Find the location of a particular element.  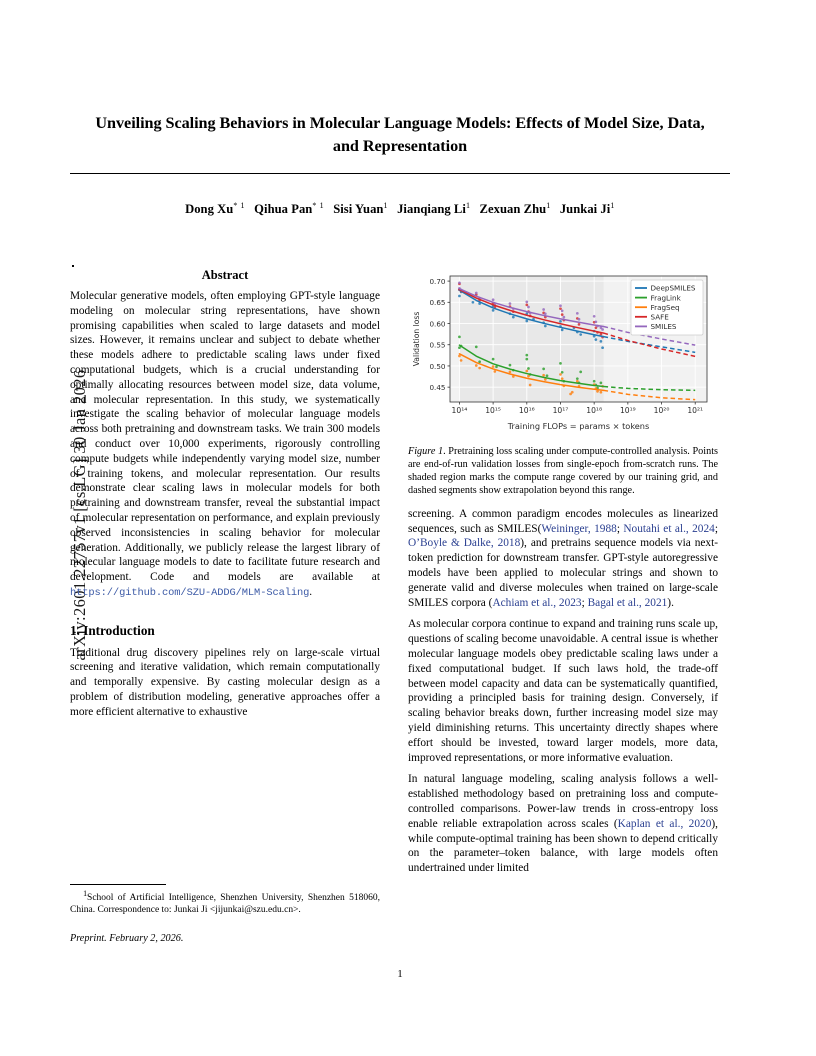

shaded-compute-range is located at coordinates (531, 339).